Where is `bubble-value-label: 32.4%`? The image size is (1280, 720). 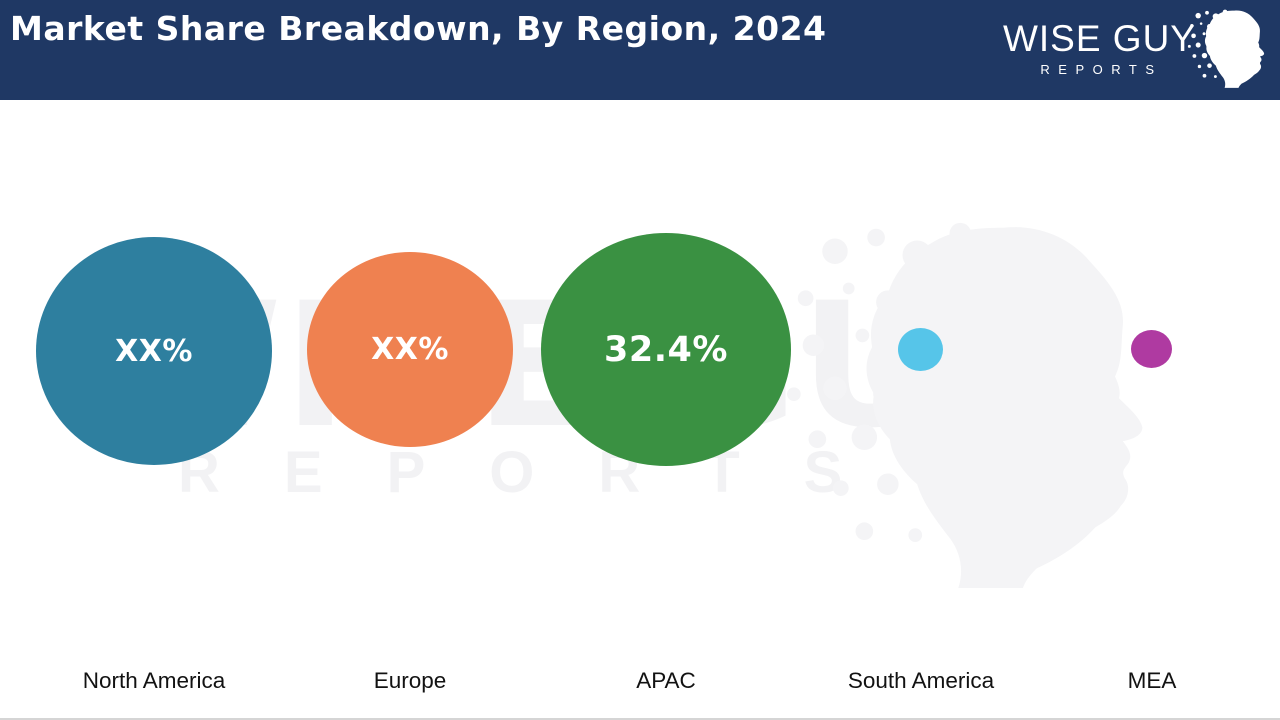 bubble-value-label: 32.4% is located at coordinates (666, 349).